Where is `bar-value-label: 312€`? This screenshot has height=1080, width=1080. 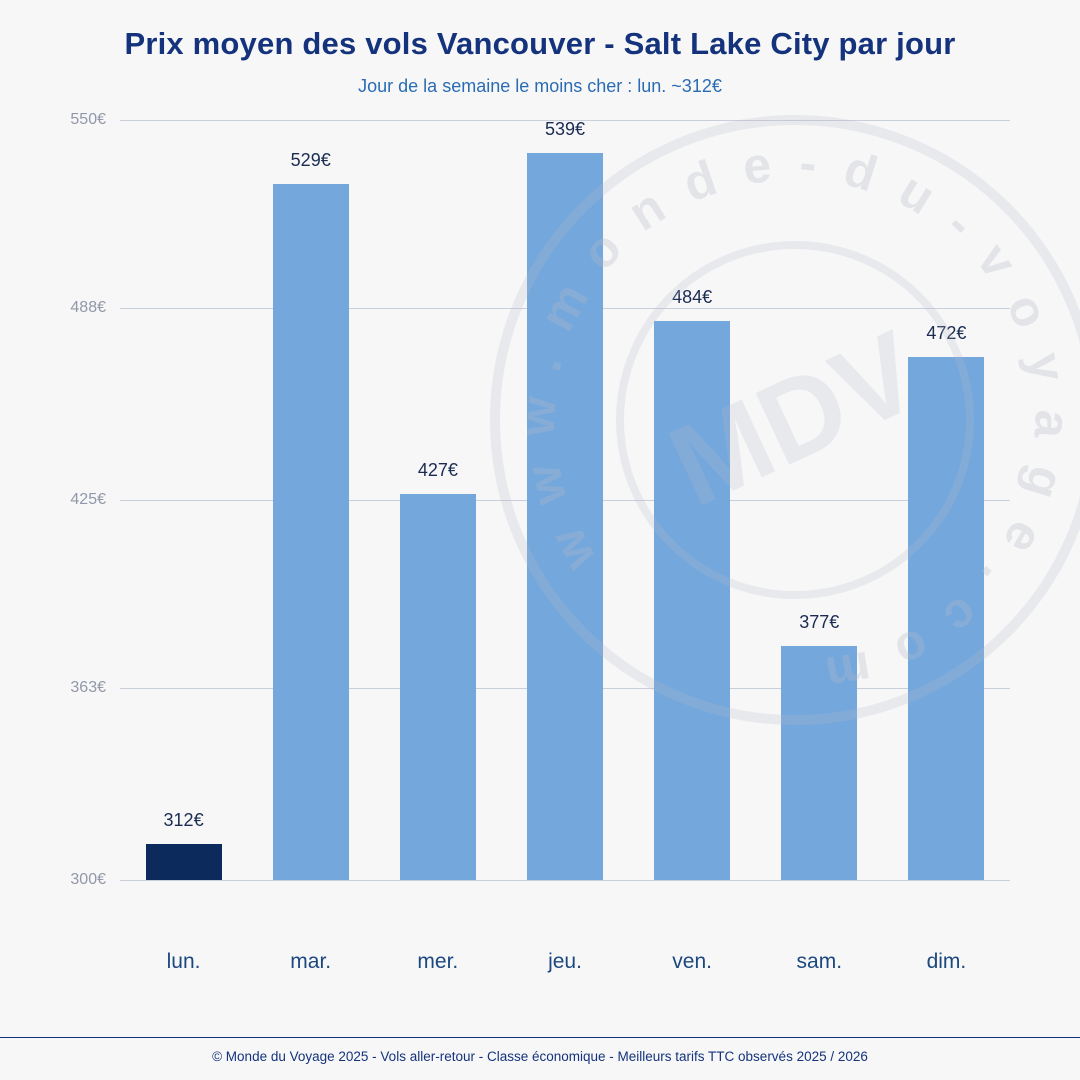 bar-value-label: 312€ is located at coordinates (183, 819).